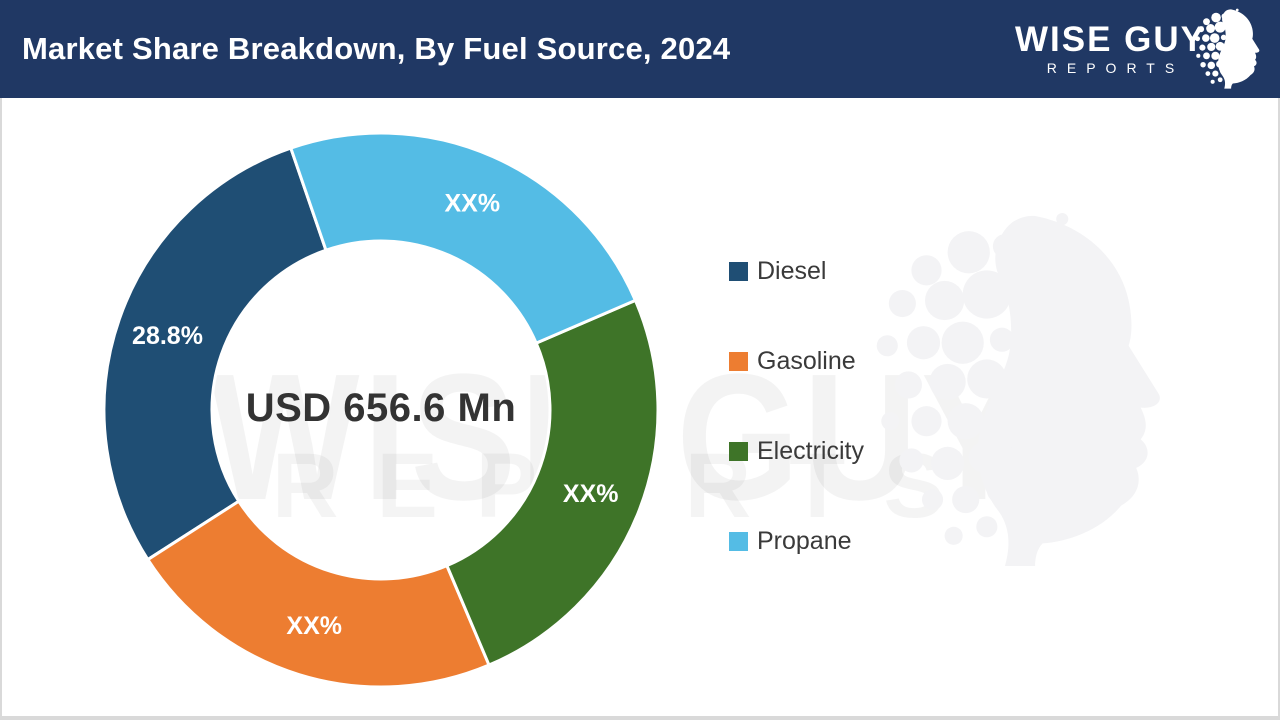 The width and height of the screenshot is (1280, 720). What do you see at coordinates (318, 594) in the screenshot?
I see `donut-slice-gasoline` at bounding box center [318, 594].